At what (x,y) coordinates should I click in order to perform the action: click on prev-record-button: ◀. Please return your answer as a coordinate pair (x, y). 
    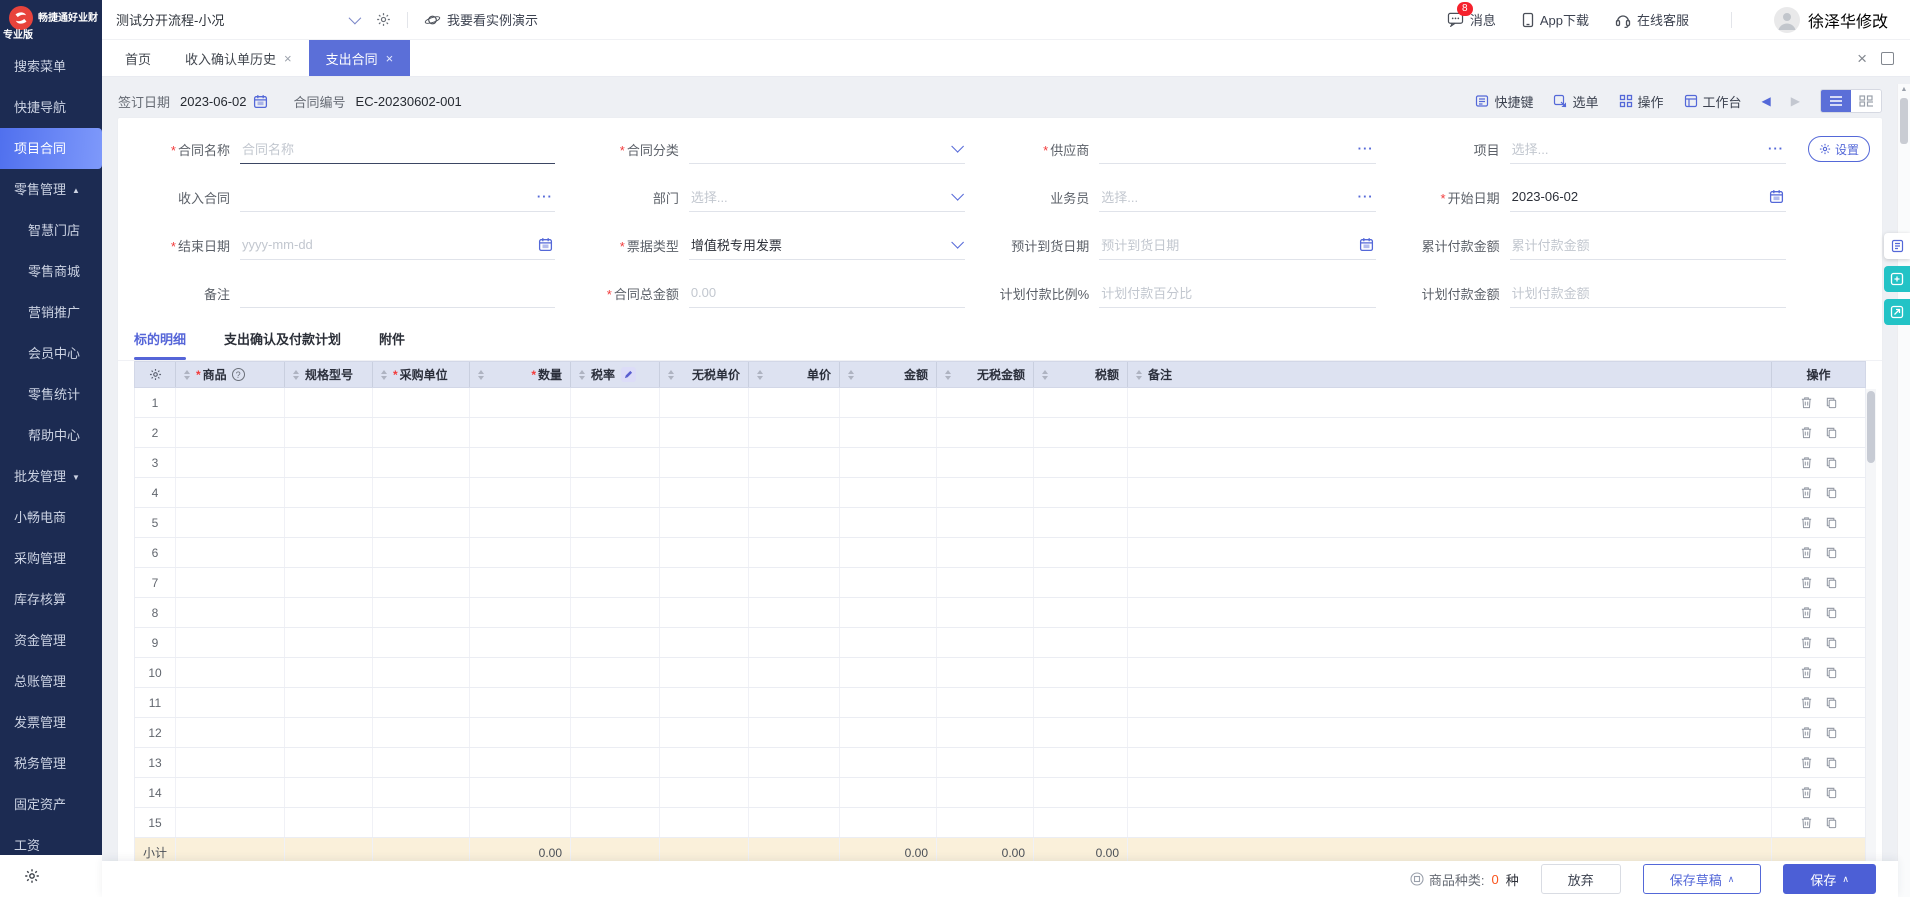
    Looking at the image, I should click on (1766, 101).